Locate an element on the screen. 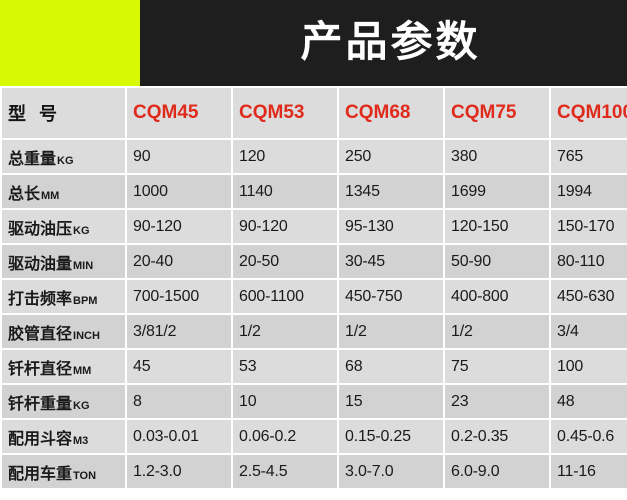 The width and height of the screenshot is (627, 500). value-cell: 68 is located at coordinates (391, 366).